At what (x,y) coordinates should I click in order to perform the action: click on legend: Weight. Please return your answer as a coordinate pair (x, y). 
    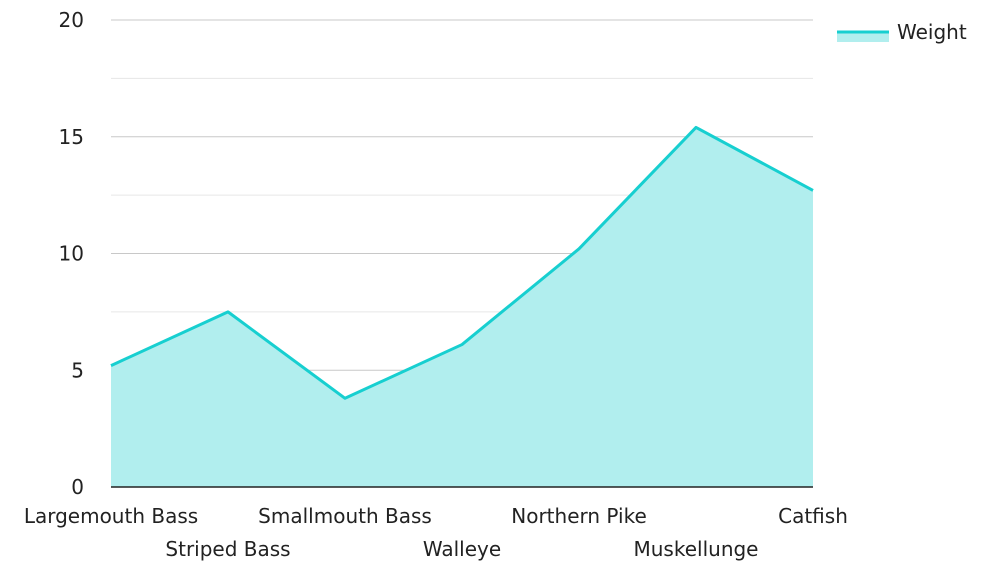
    Looking at the image, I should click on (902, 32).